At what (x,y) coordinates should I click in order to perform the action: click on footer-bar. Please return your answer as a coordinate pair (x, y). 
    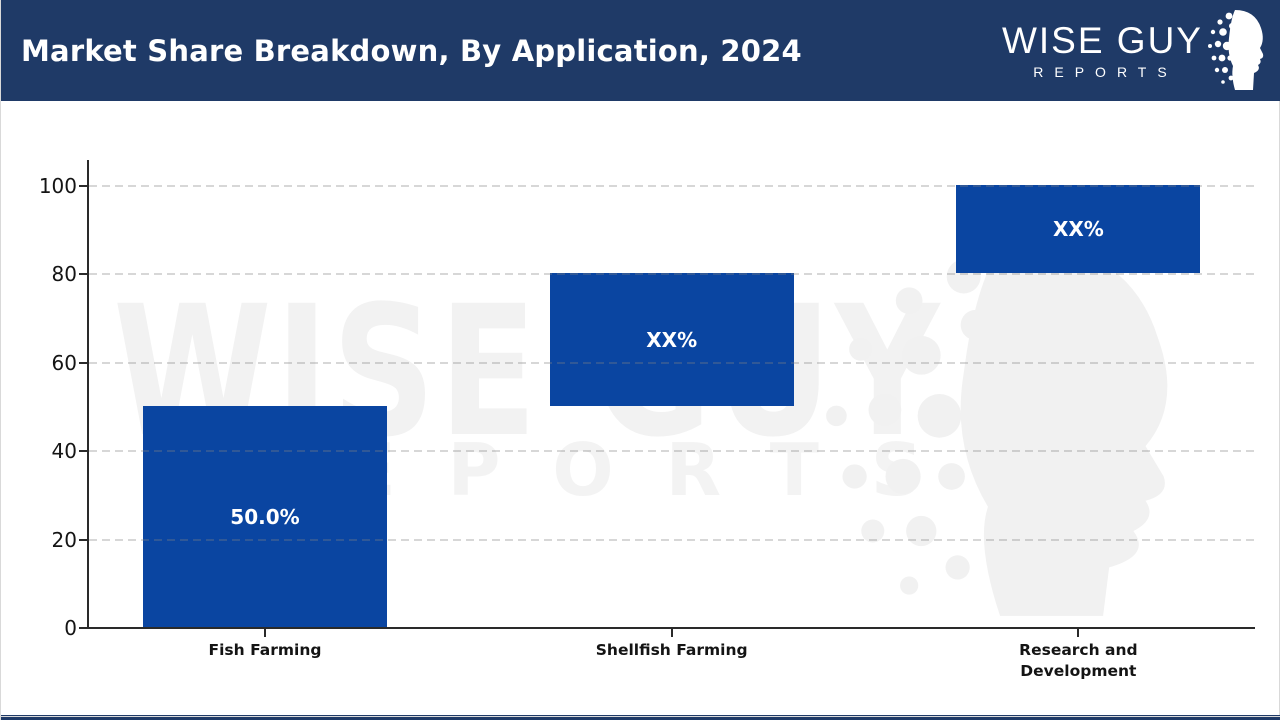
    Looking at the image, I should click on (640, 717).